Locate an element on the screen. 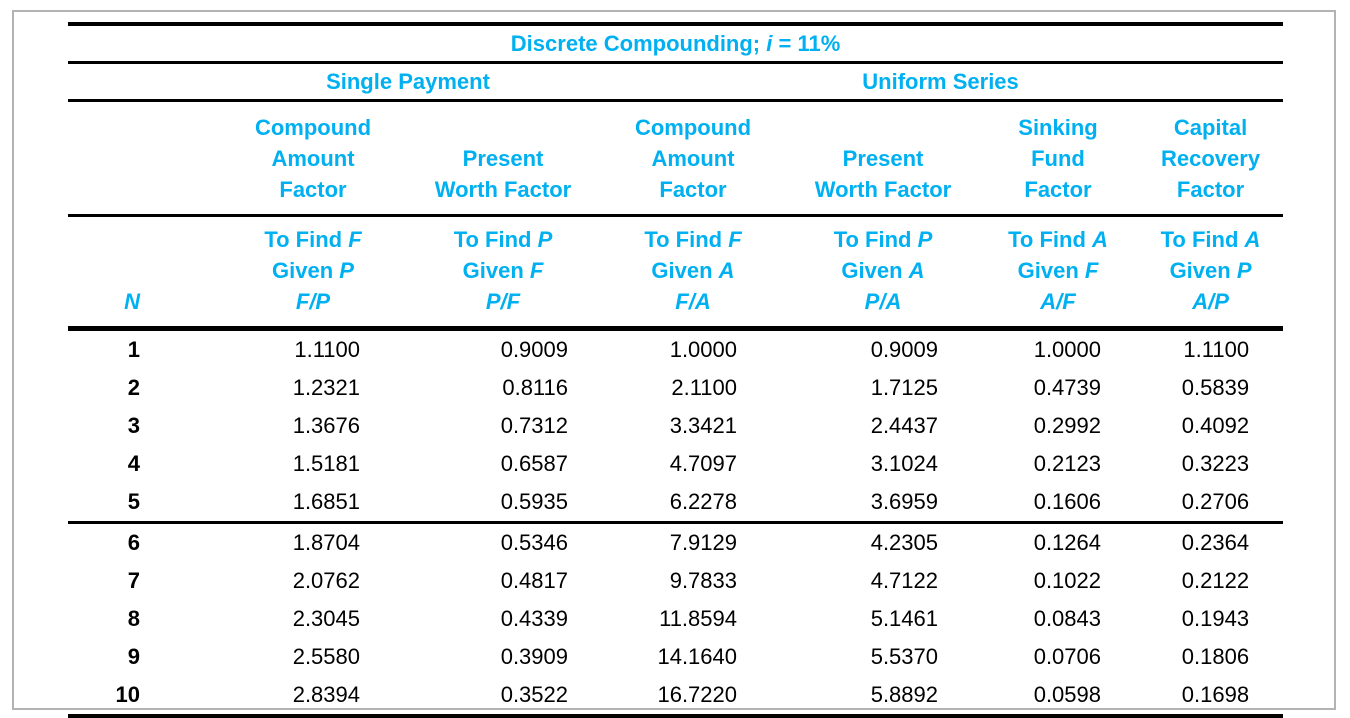 This screenshot has height=718, width=1350. period-n-value: 10 is located at coordinates (127, 694).